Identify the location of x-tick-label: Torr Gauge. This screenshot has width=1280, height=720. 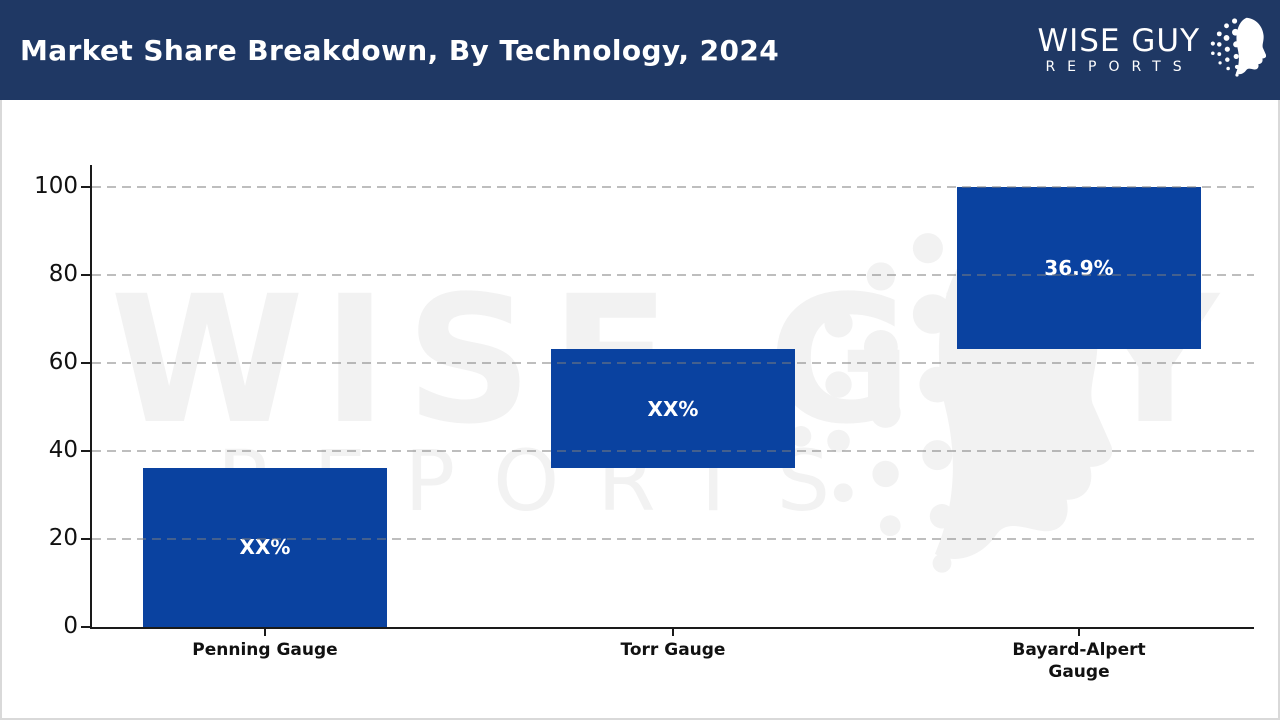
(673, 650).